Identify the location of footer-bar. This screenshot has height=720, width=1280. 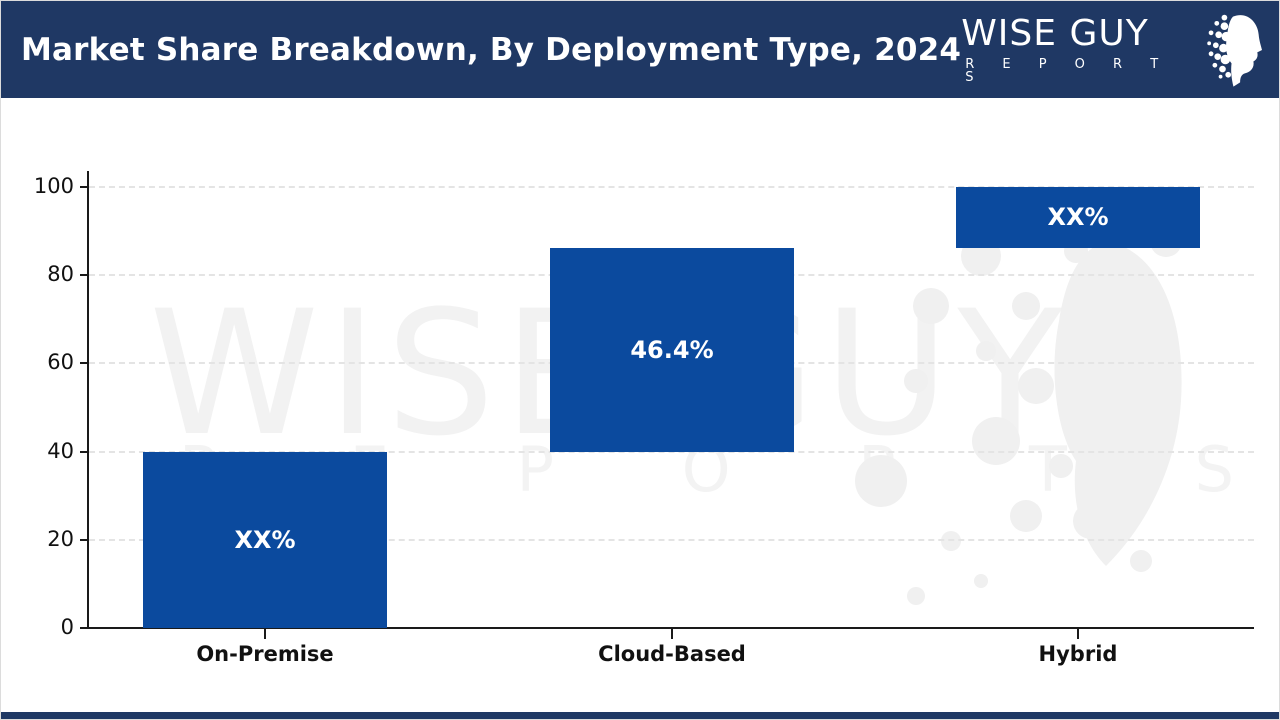
(640, 715).